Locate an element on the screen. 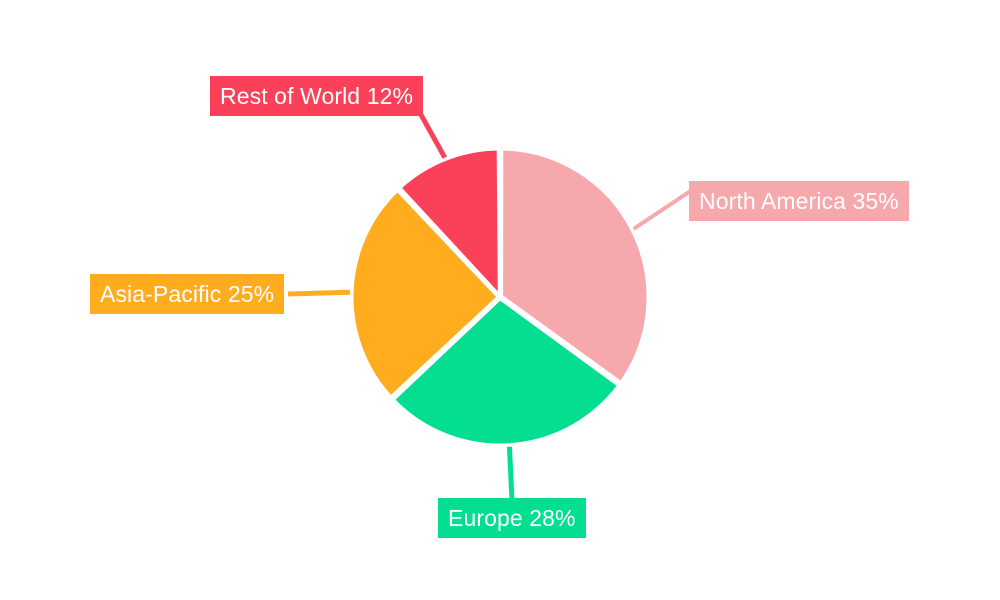  pie-label-text: Asia-Pacific 25% is located at coordinates (187, 293).